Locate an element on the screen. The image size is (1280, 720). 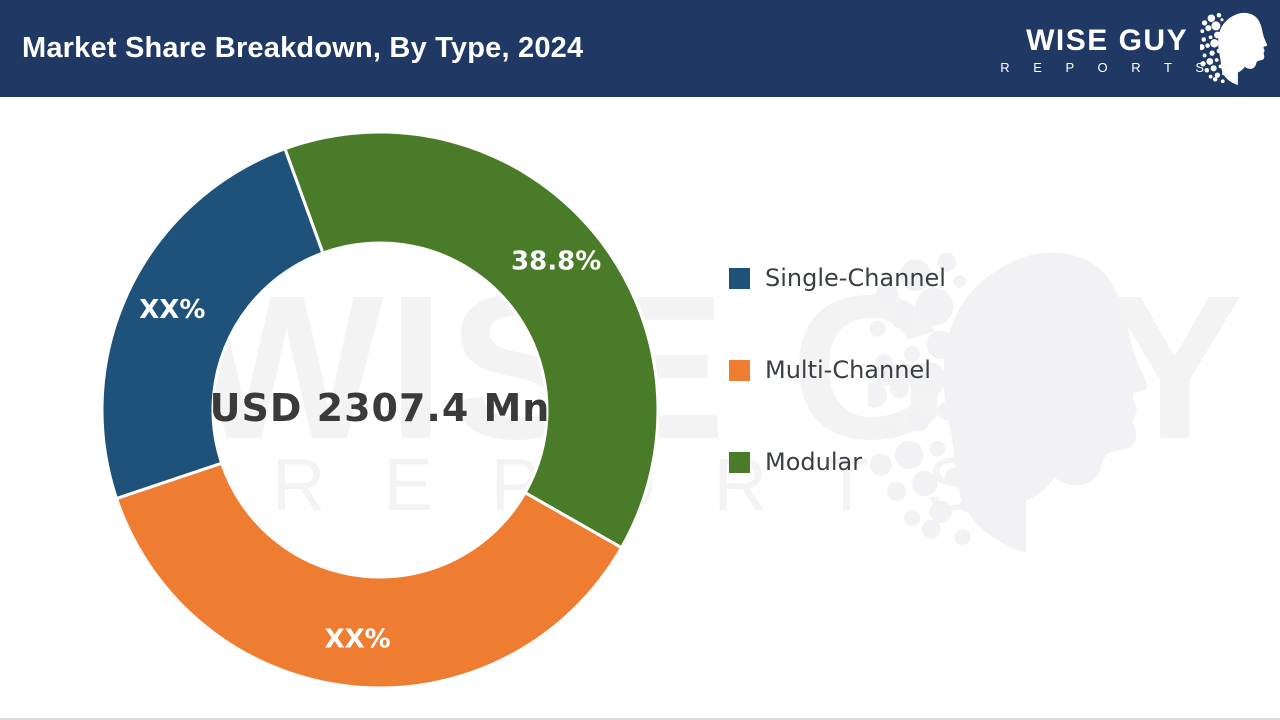
legend-label: Modular is located at coordinates (814, 462).